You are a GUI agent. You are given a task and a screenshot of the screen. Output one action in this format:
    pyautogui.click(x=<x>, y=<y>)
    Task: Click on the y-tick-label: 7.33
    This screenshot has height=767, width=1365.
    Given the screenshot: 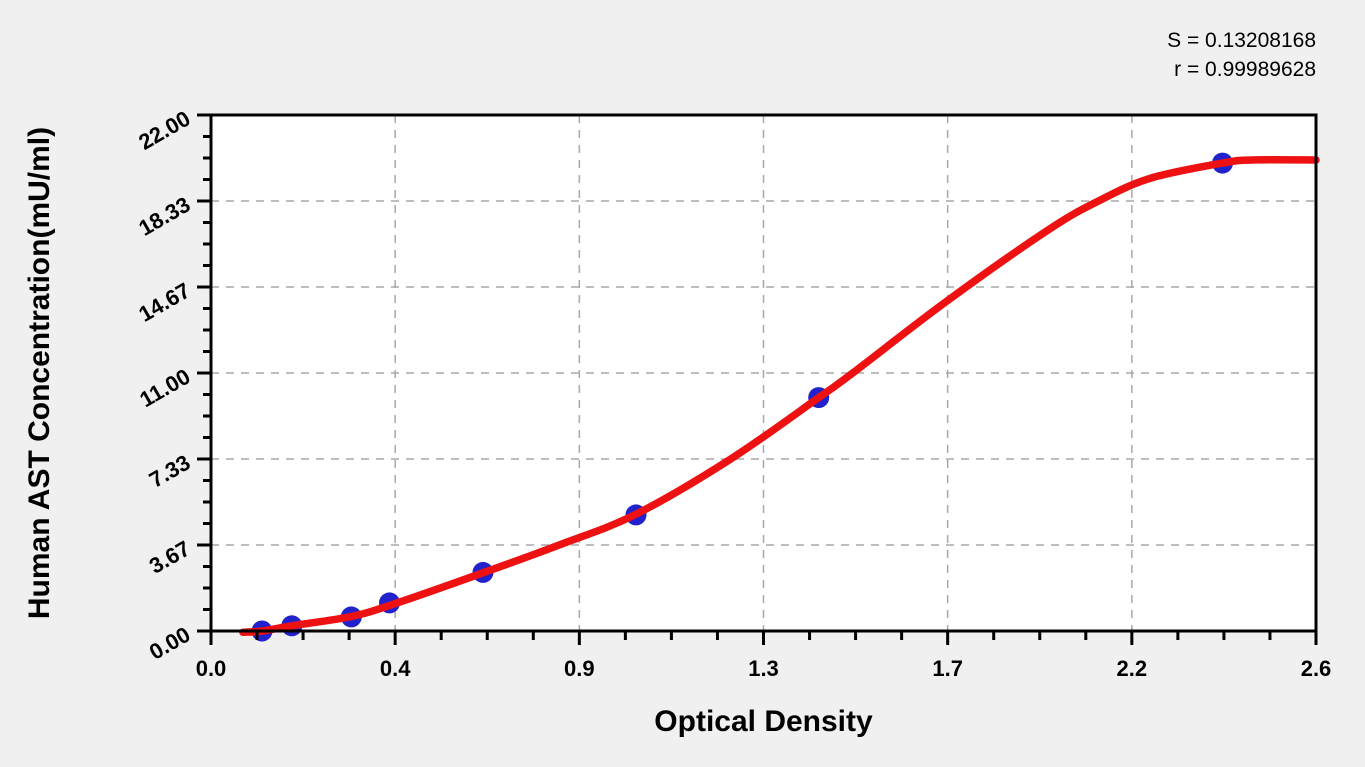 What is the action you would take?
    pyautogui.click(x=170, y=471)
    